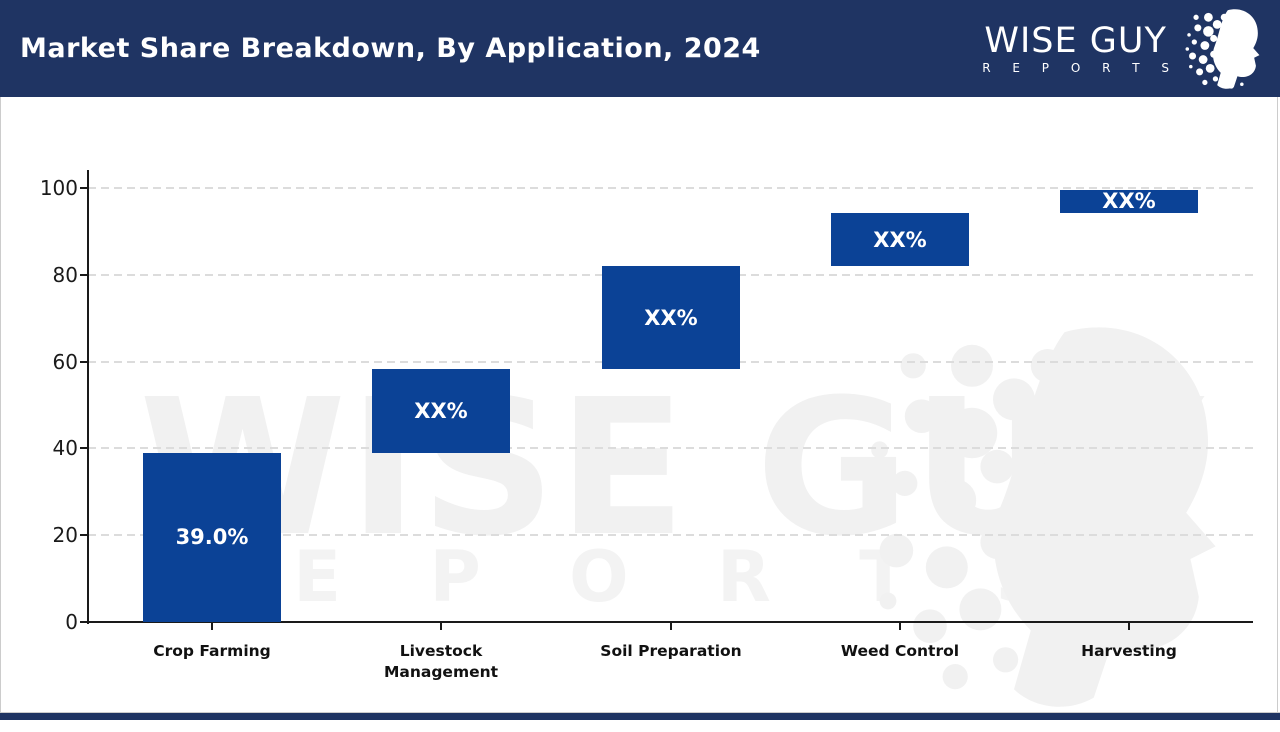 This screenshot has height=732, width=1280. Describe the element at coordinates (1075, 40) in the screenshot. I see `brand-name: WISE GUY` at that location.